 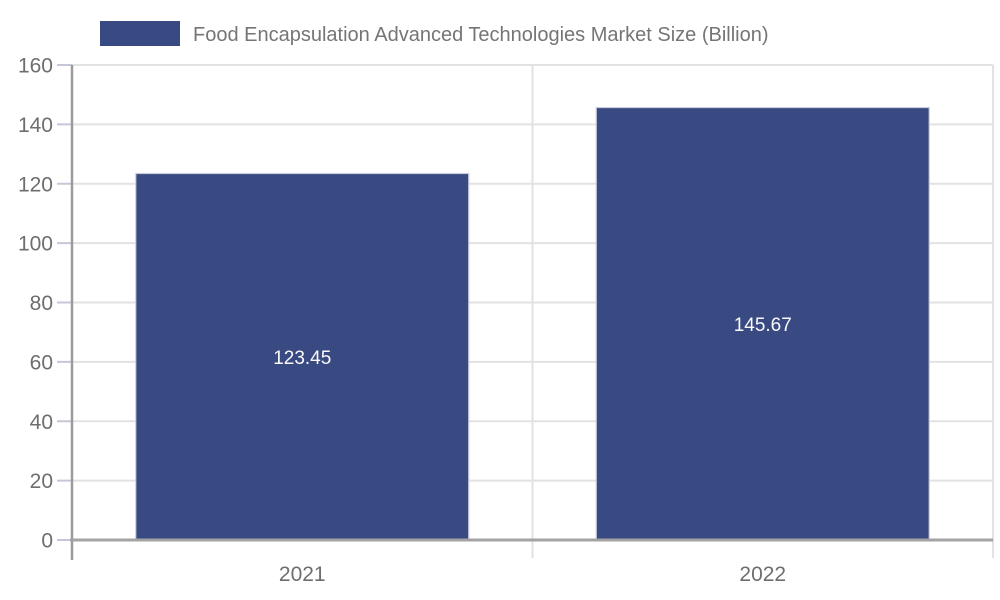 I want to click on y-tick-label: 120, so click(x=35, y=184).